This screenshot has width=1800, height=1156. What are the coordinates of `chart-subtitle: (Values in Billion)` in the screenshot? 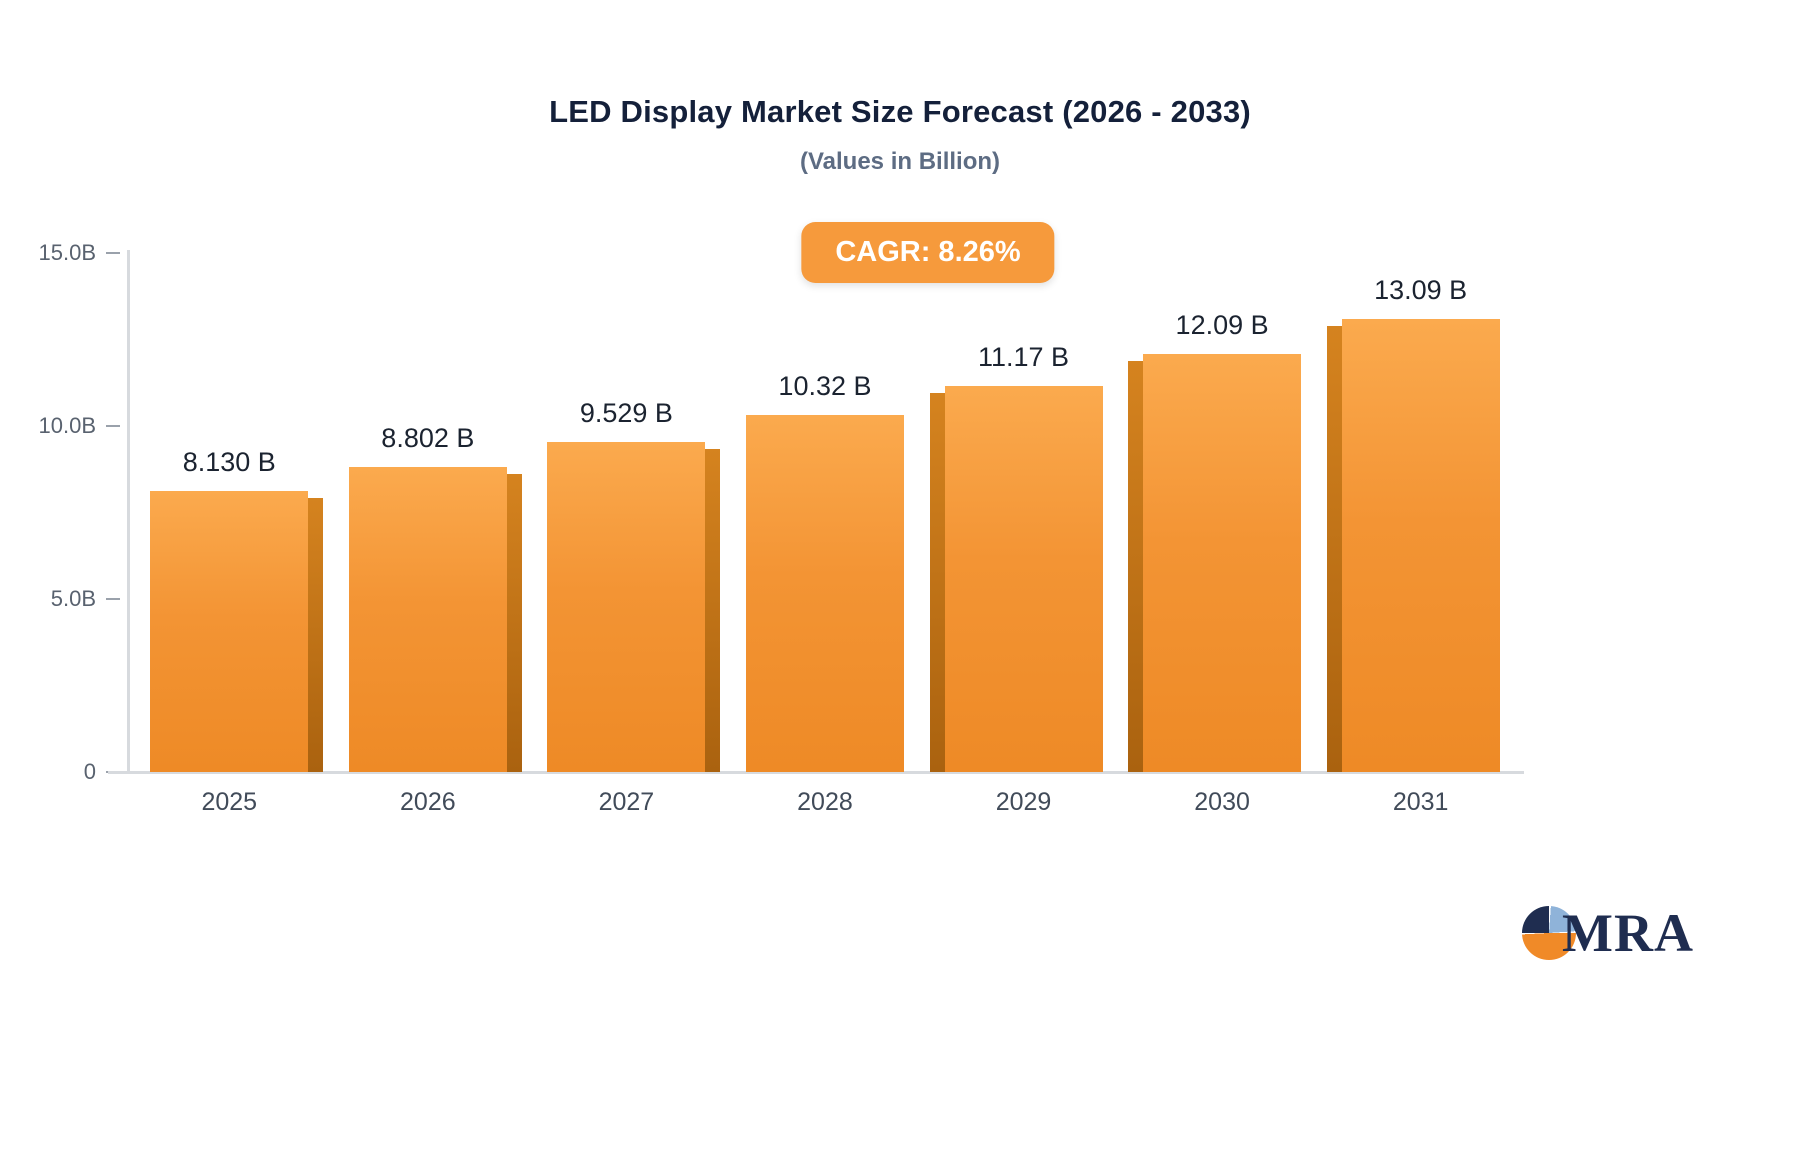 It's located at (900, 161).